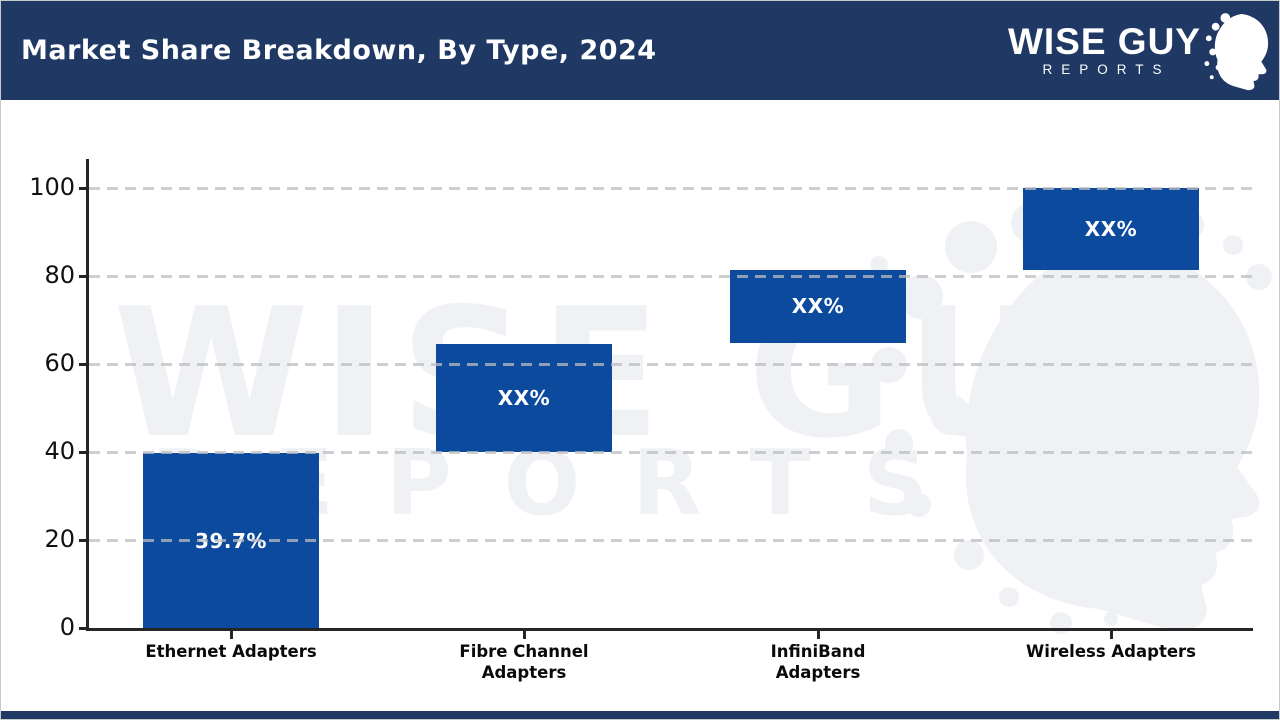  Describe the element at coordinates (640, 715) in the screenshot. I see `footer-bar` at that location.